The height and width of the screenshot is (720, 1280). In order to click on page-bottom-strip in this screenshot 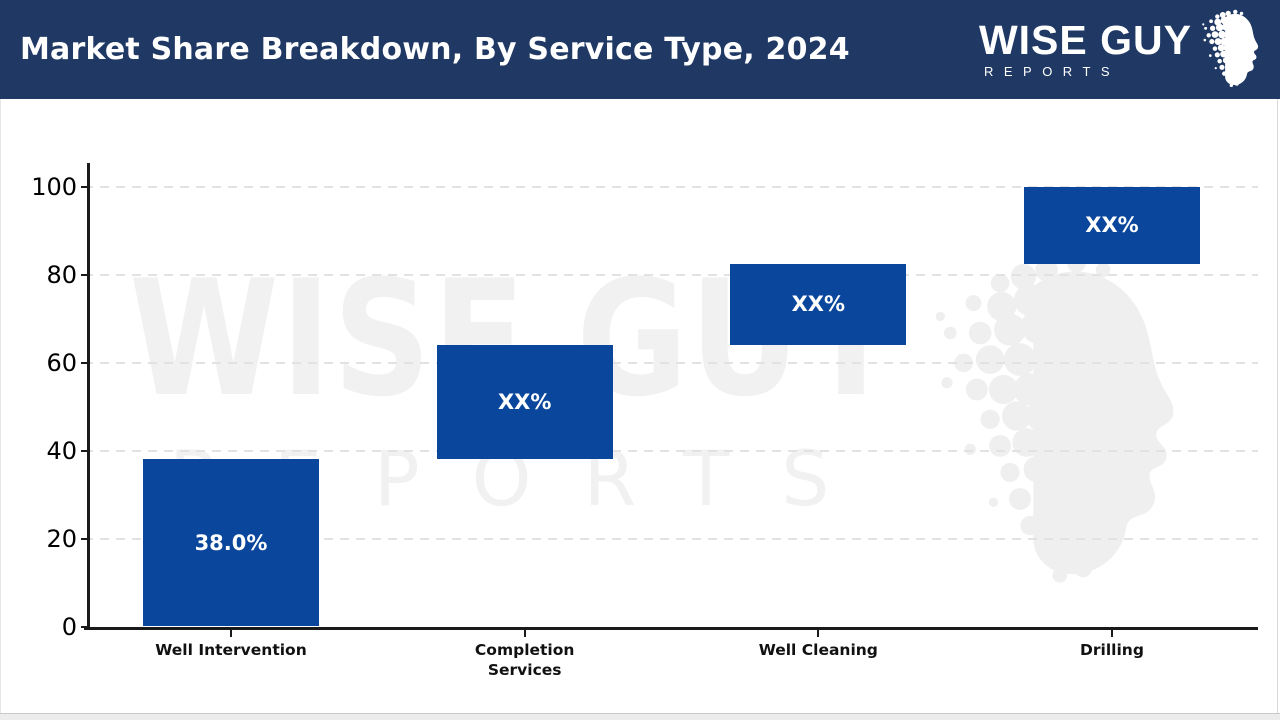, I will do `click(640, 716)`.